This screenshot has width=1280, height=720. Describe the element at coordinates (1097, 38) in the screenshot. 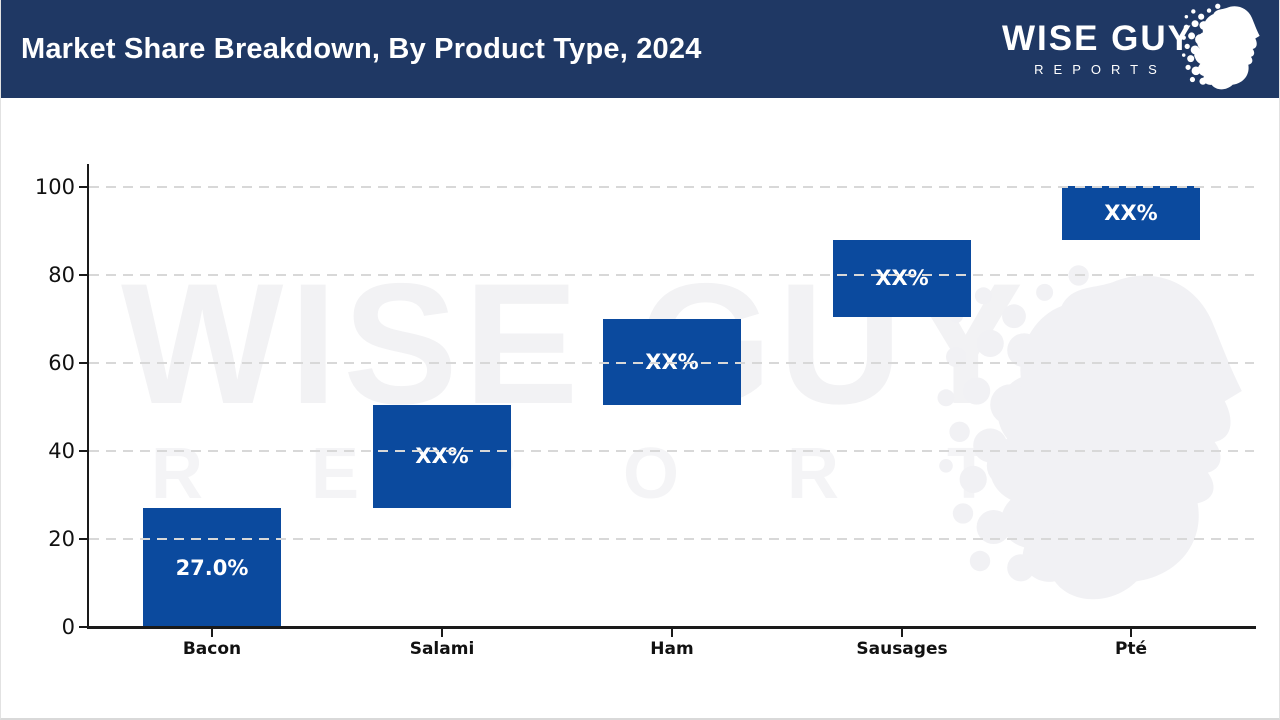

I see `logo-wordmark: WISE GUY` at that location.